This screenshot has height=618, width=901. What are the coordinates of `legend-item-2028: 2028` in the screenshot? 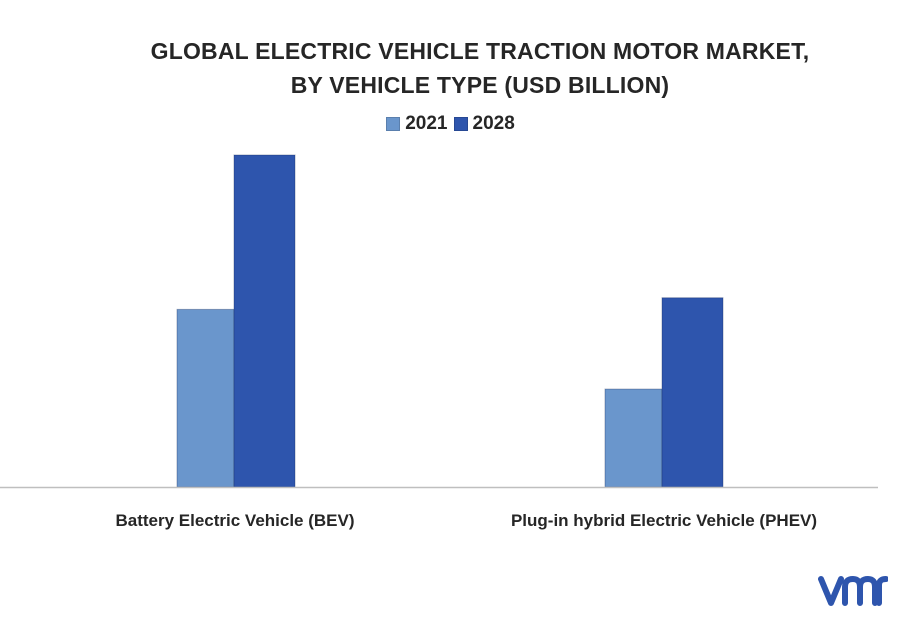 It's located at (484, 124).